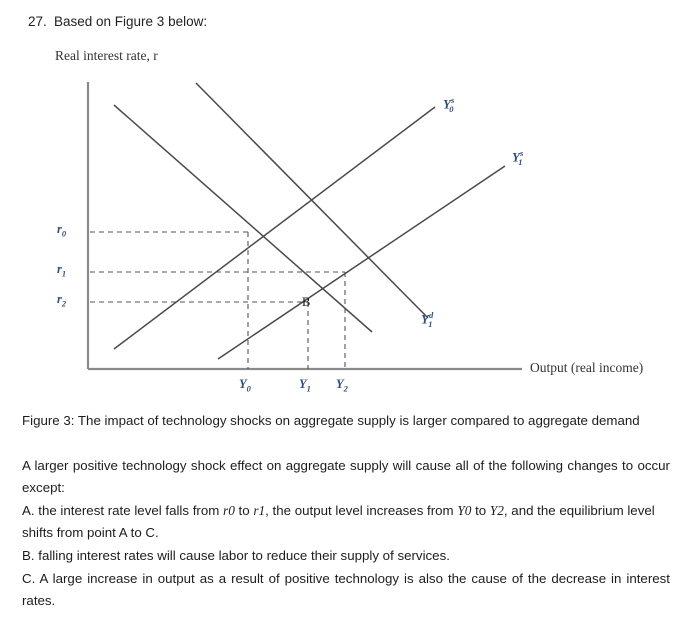 This screenshot has width=690, height=627. I want to click on option-a-var-y0: Y0, so click(464, 510).